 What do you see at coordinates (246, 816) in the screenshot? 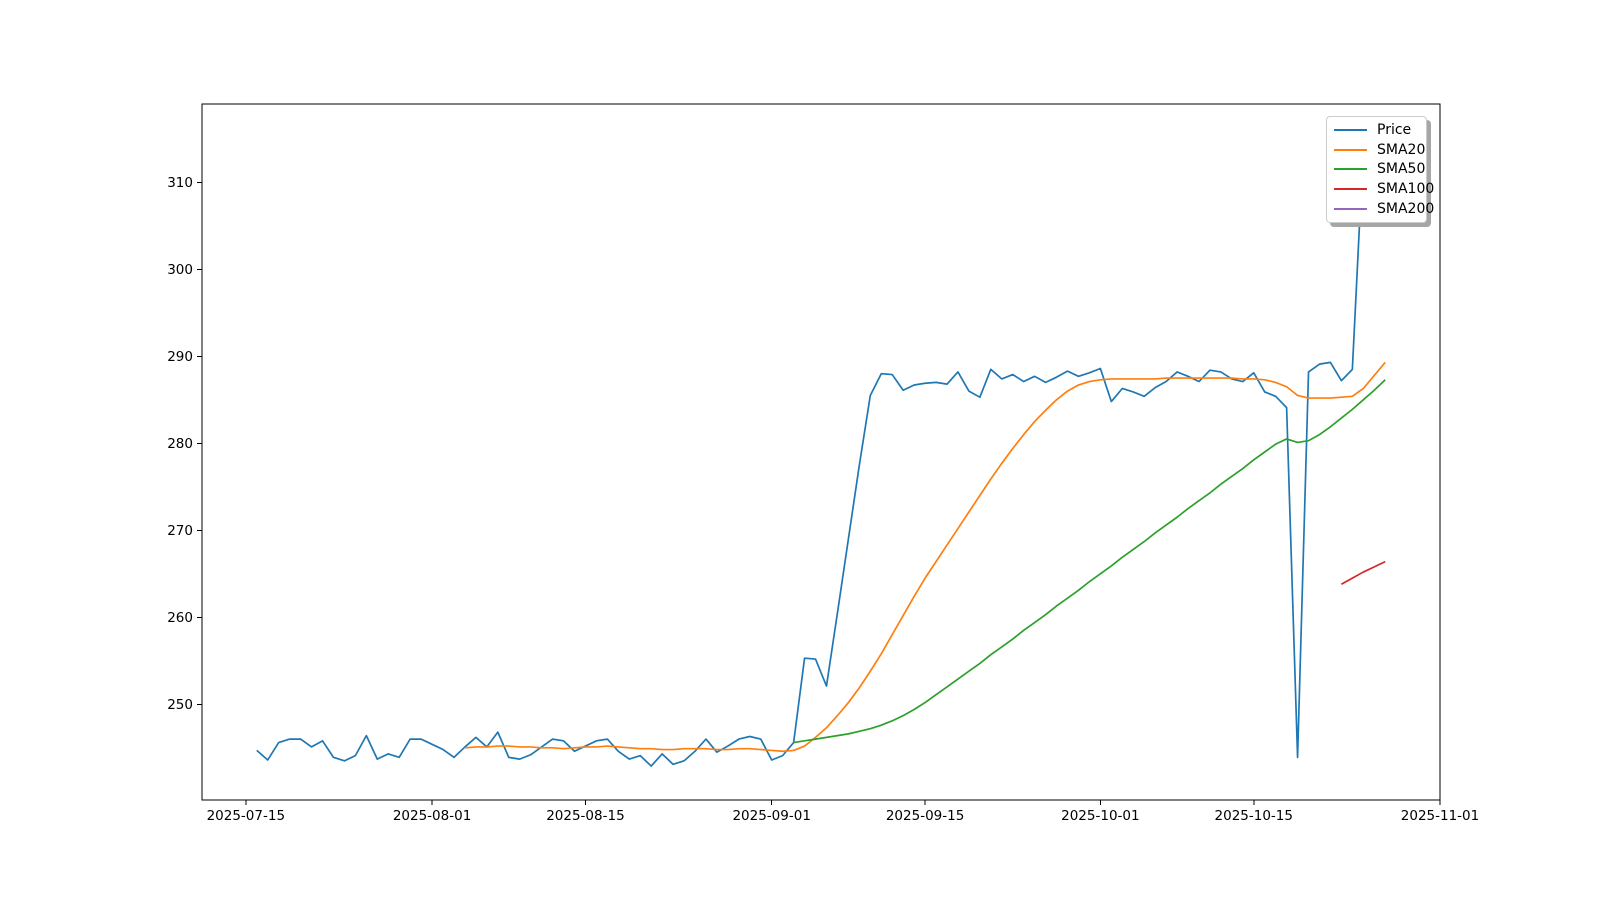
I see `x-tick-label: 2025-07-15` at bounding box center [246, 816].